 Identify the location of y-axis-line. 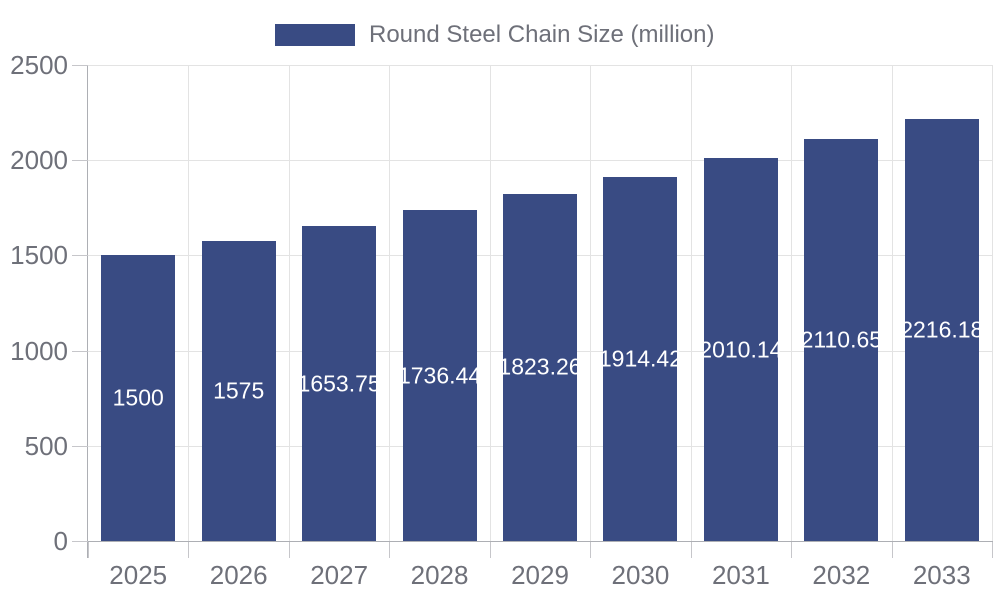
(87, 311).